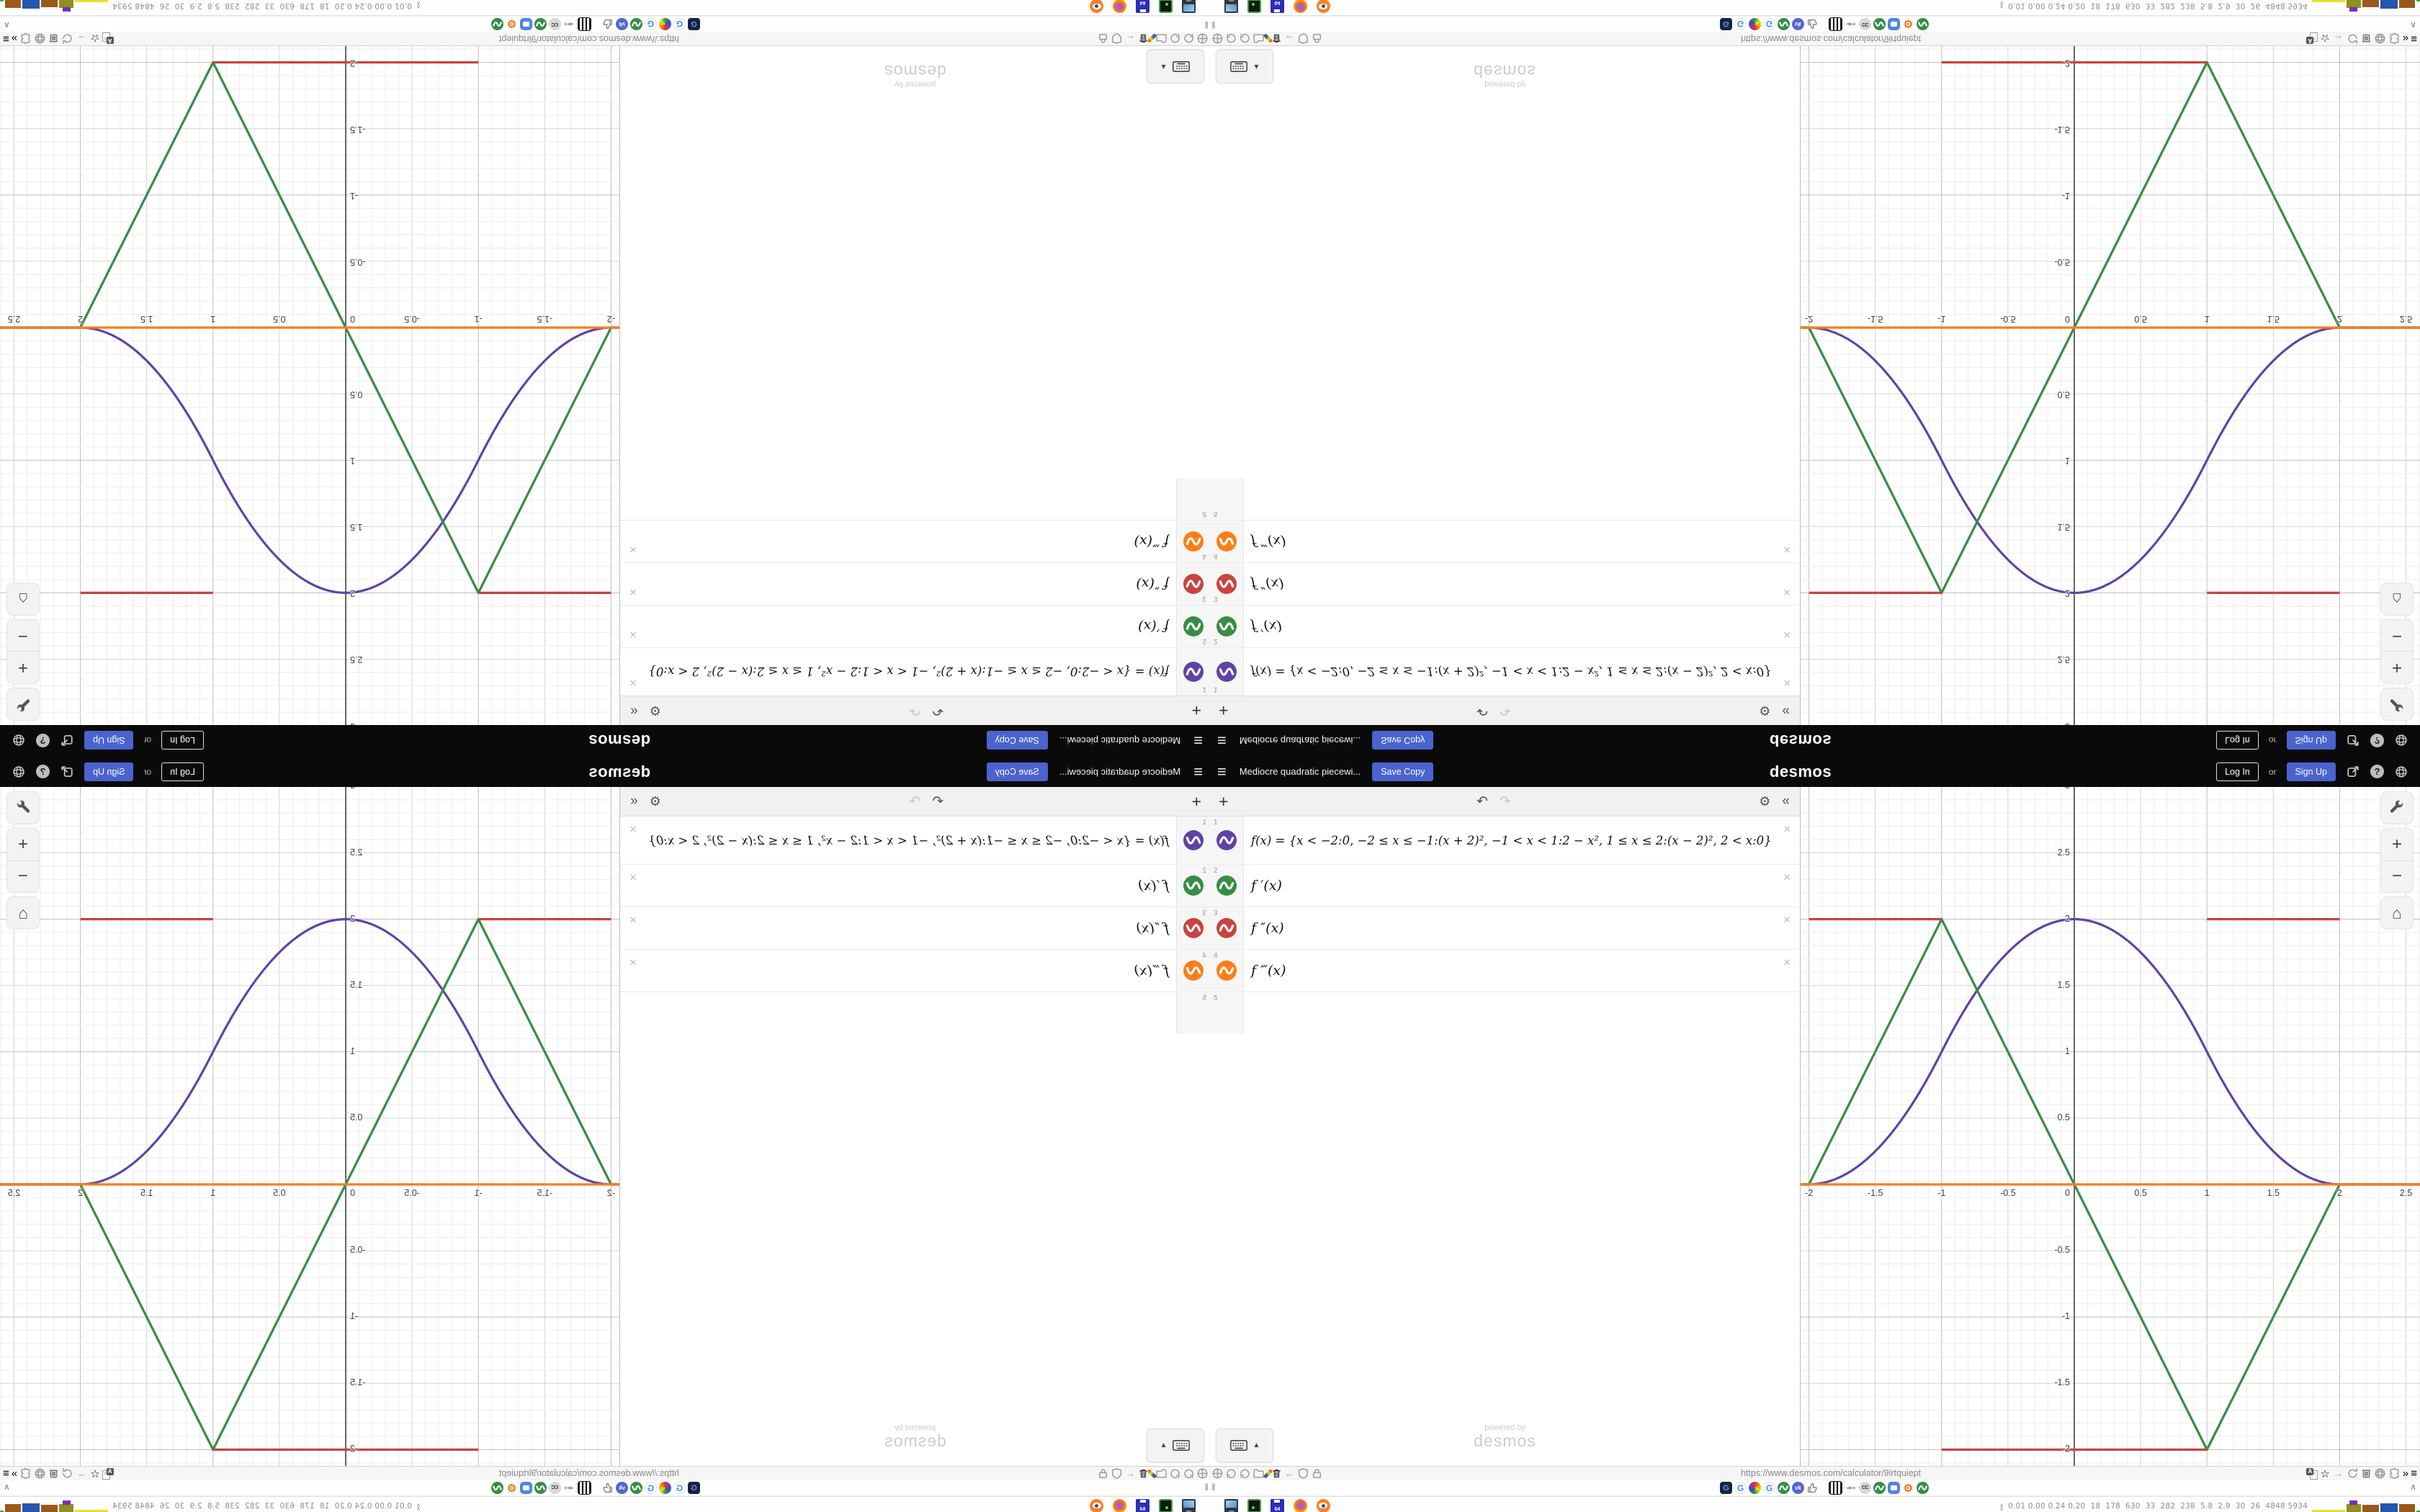 The image size is (2420, 1512). What do you see at coordinates (1786, 801) in the screenshot?
I see `collapse-panel-button: «` at bounding box center [1786, 801].